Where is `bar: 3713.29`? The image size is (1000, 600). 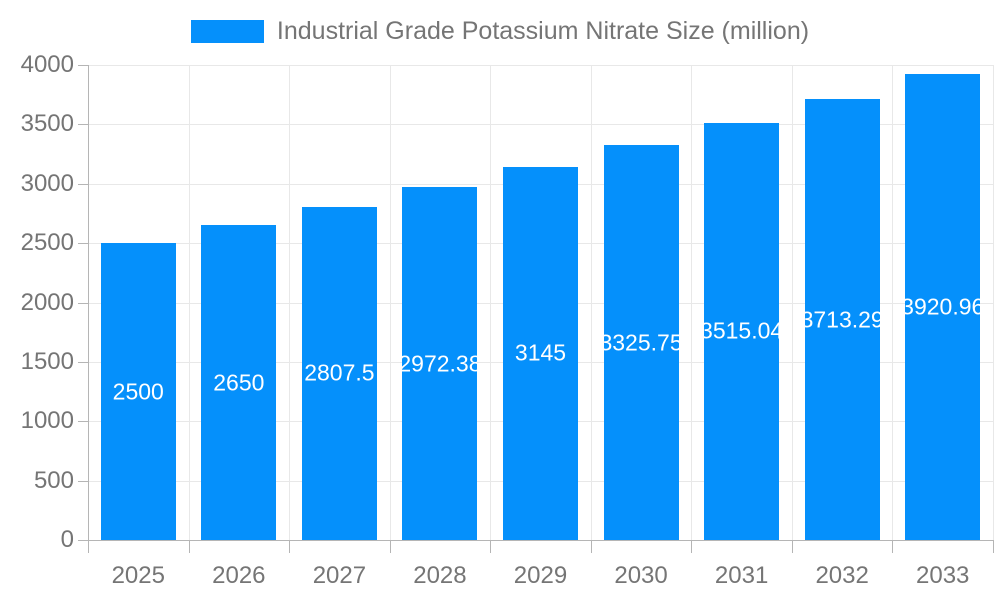
bar: 3713.29 is located at coordinates (842, 319).